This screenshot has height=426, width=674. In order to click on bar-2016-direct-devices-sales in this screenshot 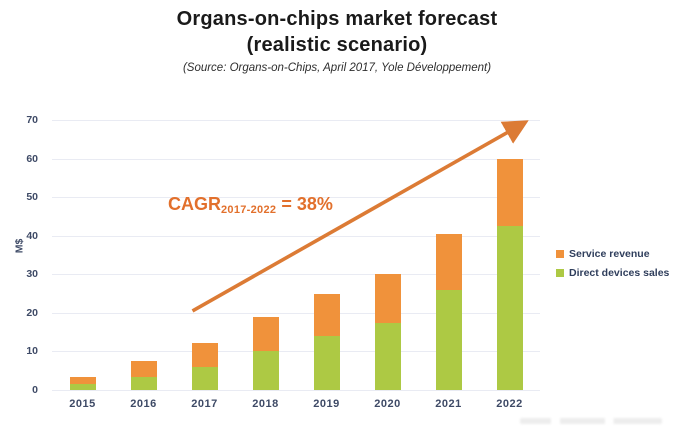, I will do `click(143, 383)`.